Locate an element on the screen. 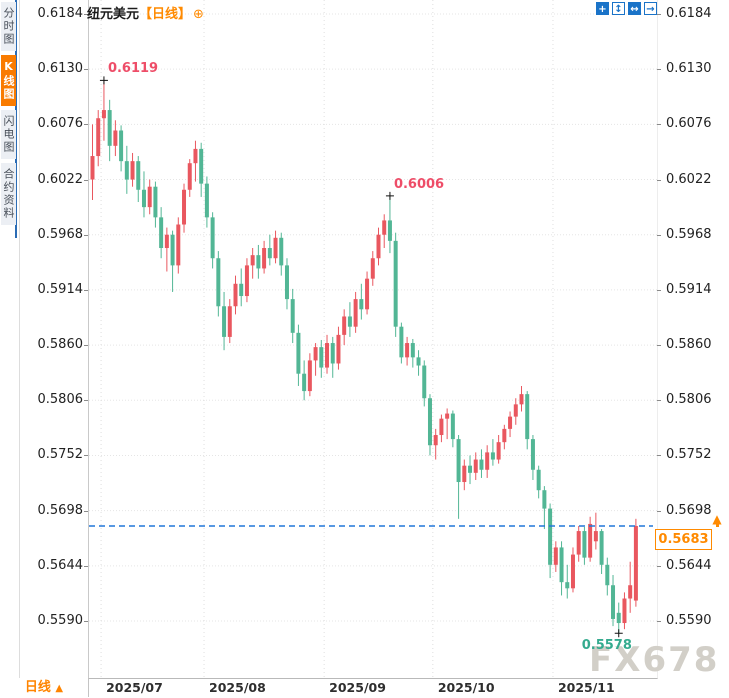 This screenshot has height=698, width=729. low-price-annotation: 0.5578 is located at coordinates (606, 646).